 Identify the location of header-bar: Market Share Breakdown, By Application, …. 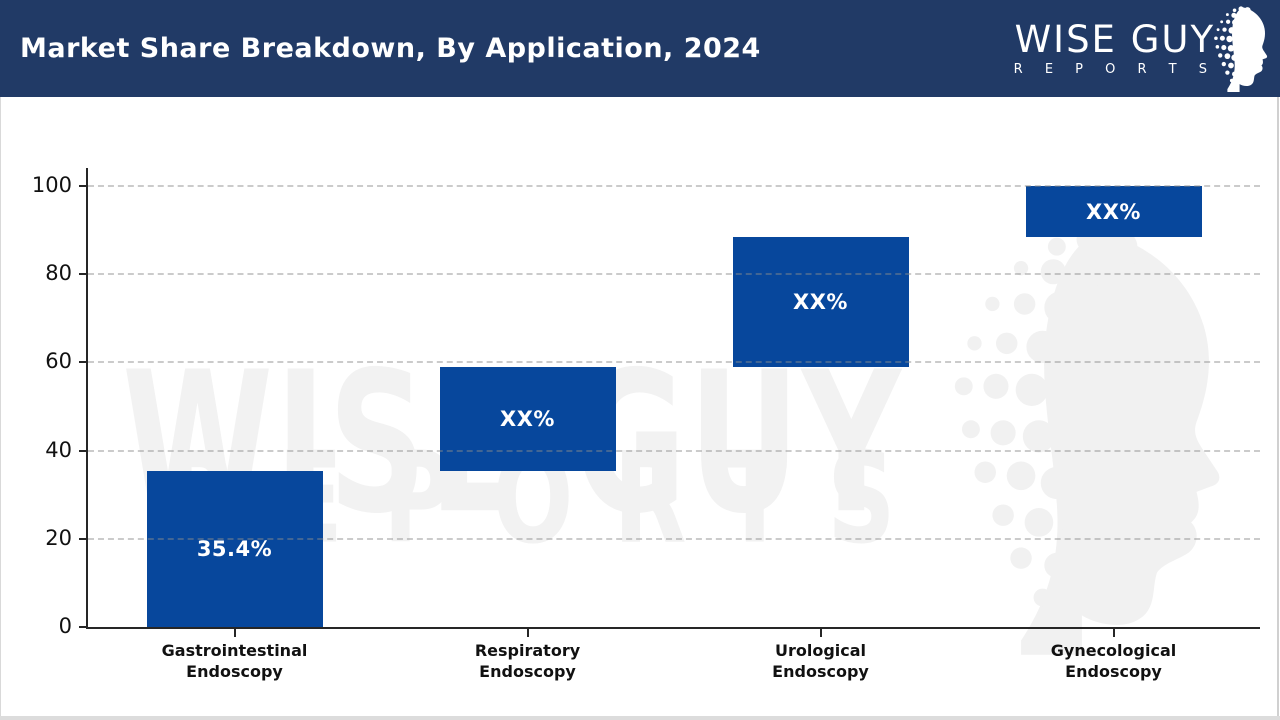
(640, 48).